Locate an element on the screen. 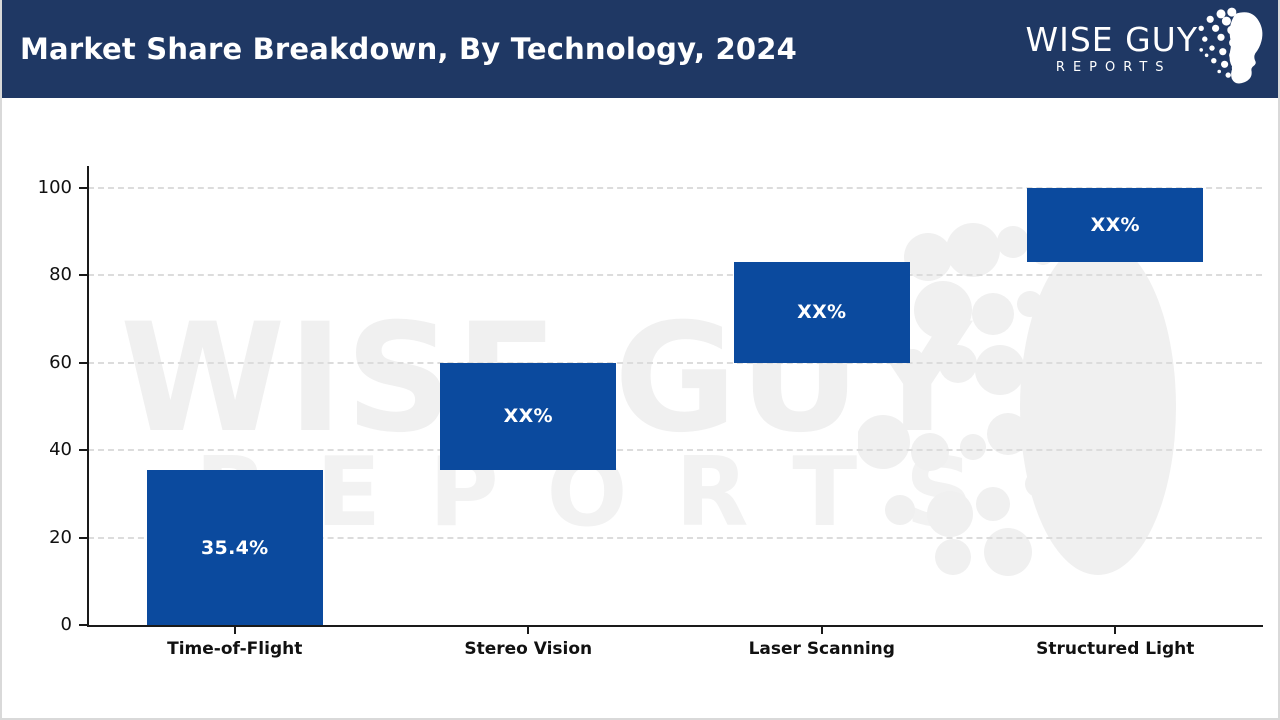  logo-subtitle: REPORTS is located at coordinates (1113, 67).